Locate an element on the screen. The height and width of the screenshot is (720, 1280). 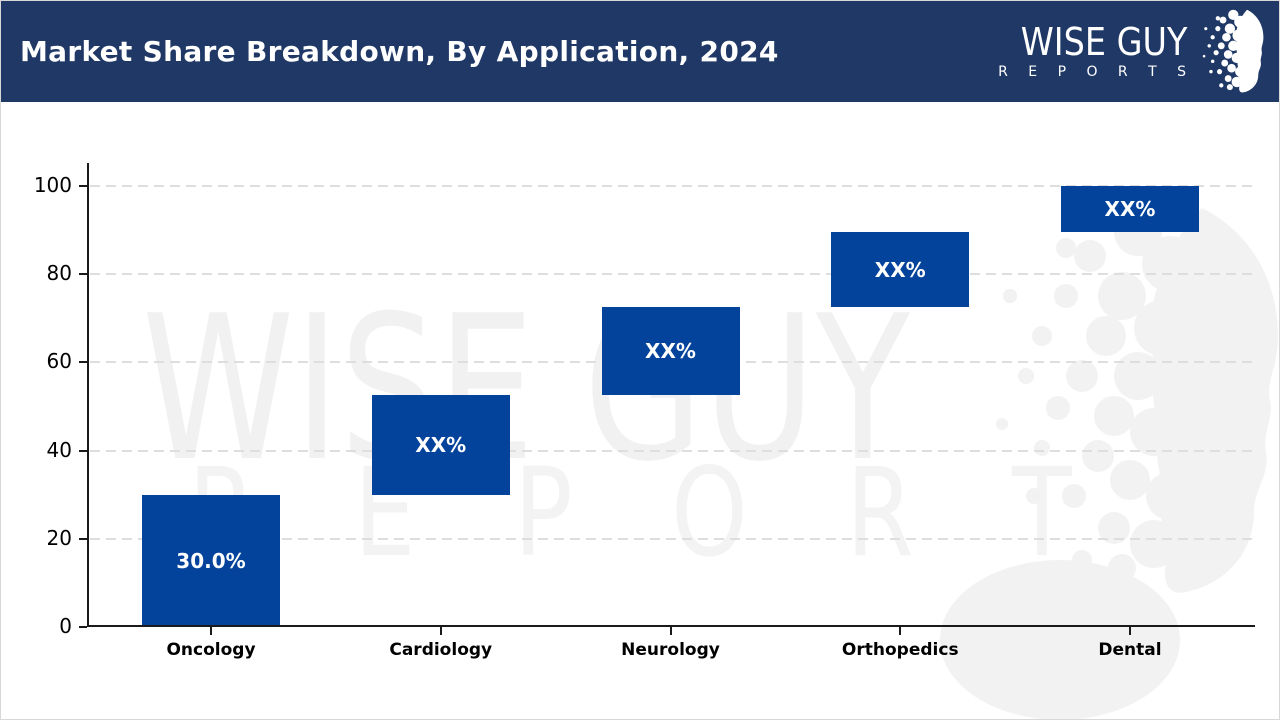
brand-subtitle: R E P O R T S is located at coordinates (1096, 71).